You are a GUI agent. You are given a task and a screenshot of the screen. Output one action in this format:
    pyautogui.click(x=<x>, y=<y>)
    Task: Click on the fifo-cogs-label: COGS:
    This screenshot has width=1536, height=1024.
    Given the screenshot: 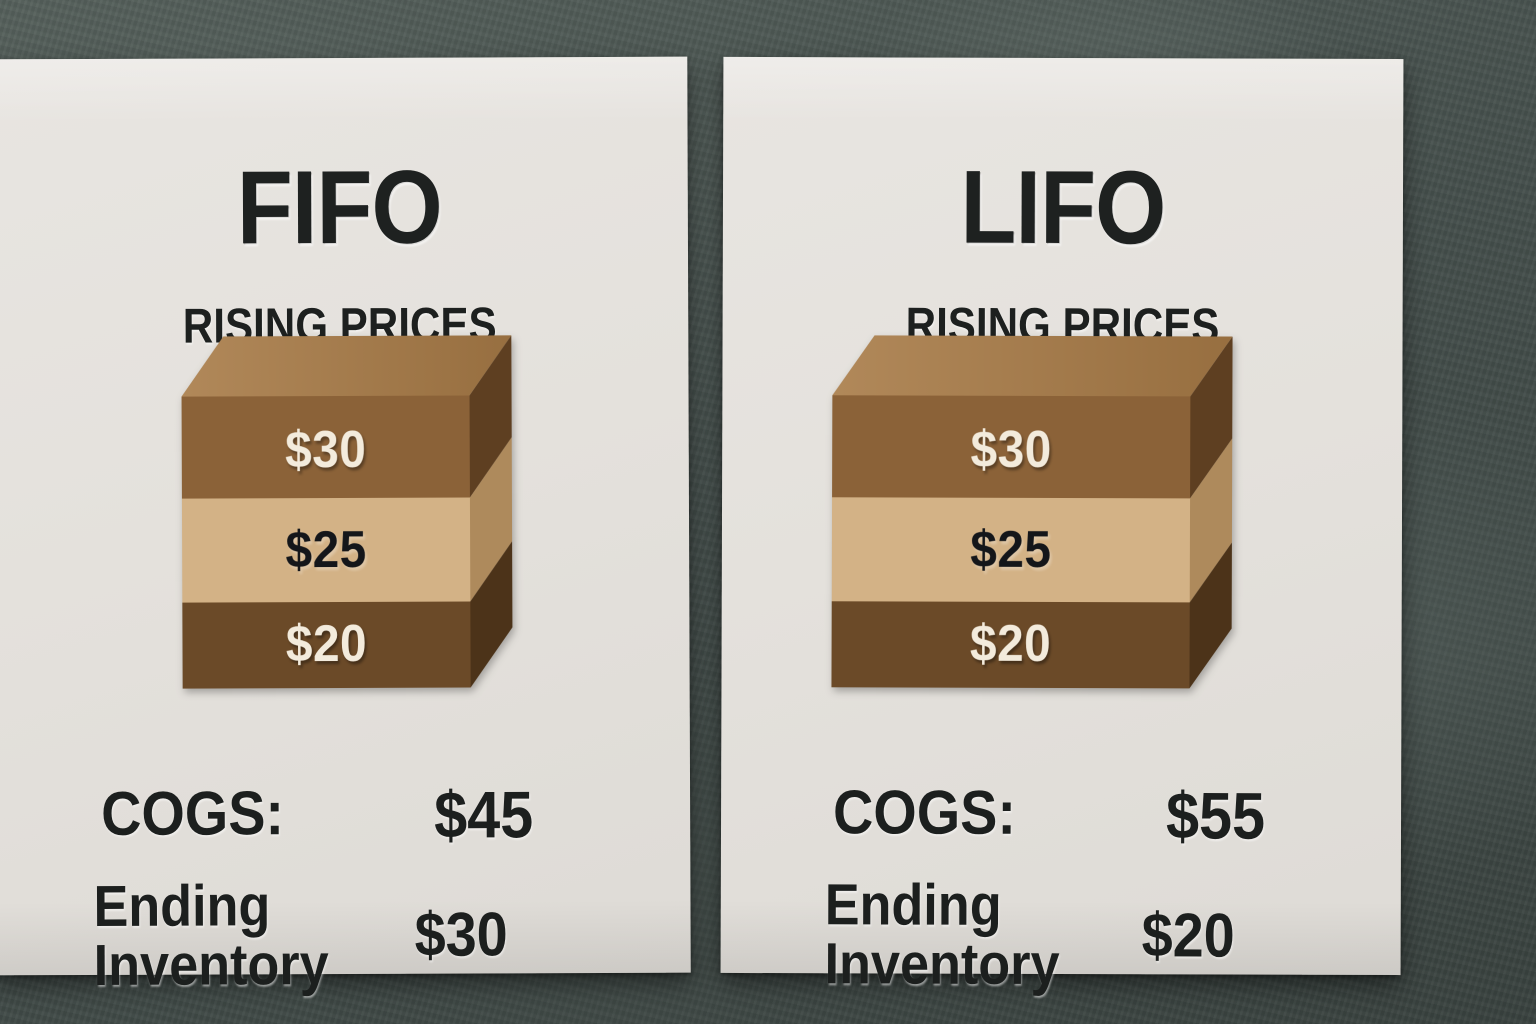 What is the action you would take?
    pyautogui.click(x=193, y=814)
    